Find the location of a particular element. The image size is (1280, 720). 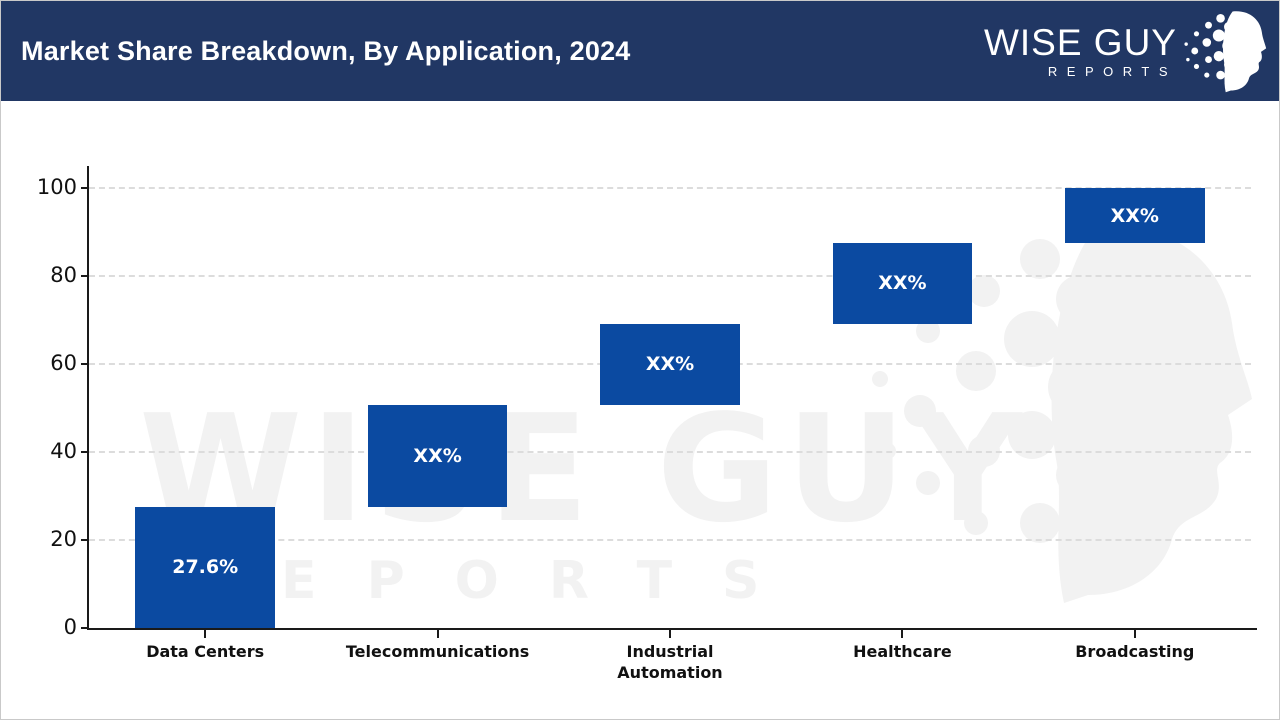

y-axis-line is located at coordinates (88, 398).